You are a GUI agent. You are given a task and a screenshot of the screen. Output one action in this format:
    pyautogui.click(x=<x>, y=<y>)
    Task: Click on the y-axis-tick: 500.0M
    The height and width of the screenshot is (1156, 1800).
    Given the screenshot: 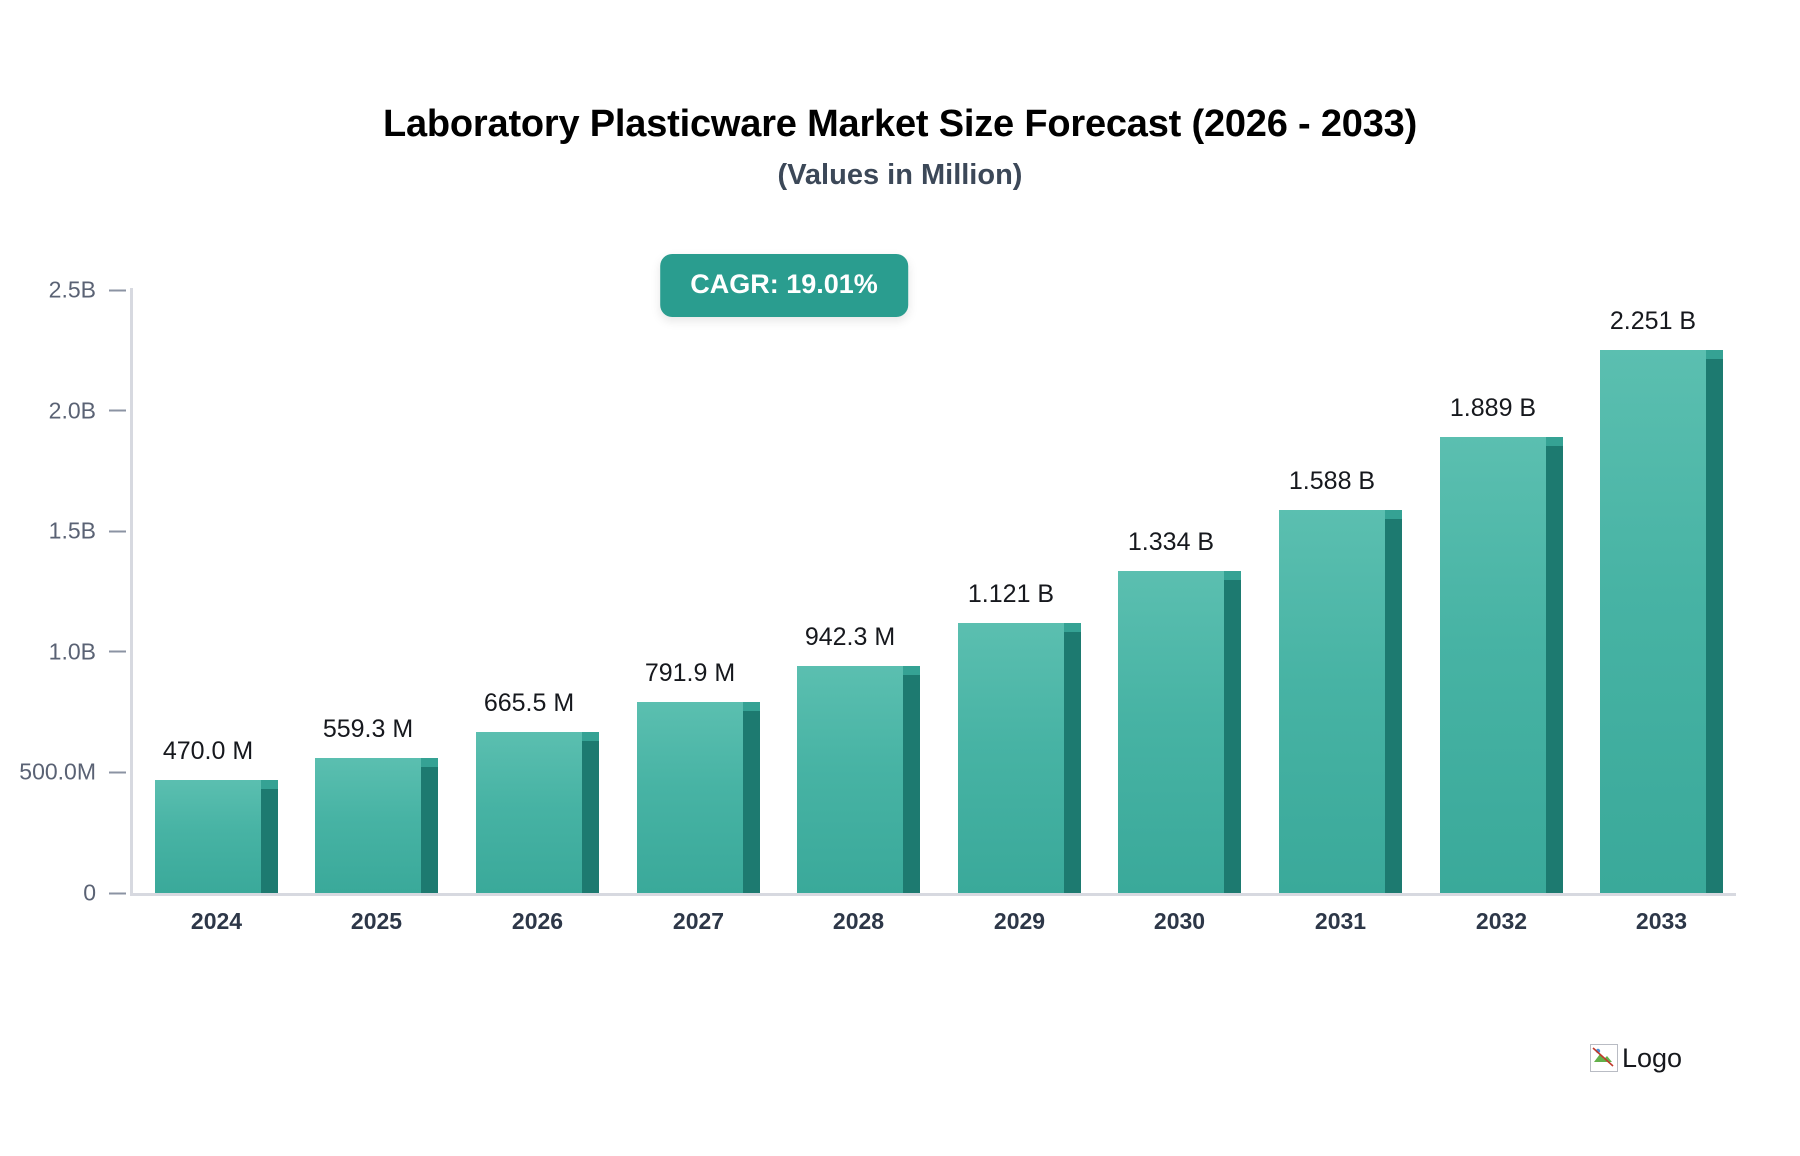 What is the action you would take?
    pyautogui.click(x=72, y=772)
    